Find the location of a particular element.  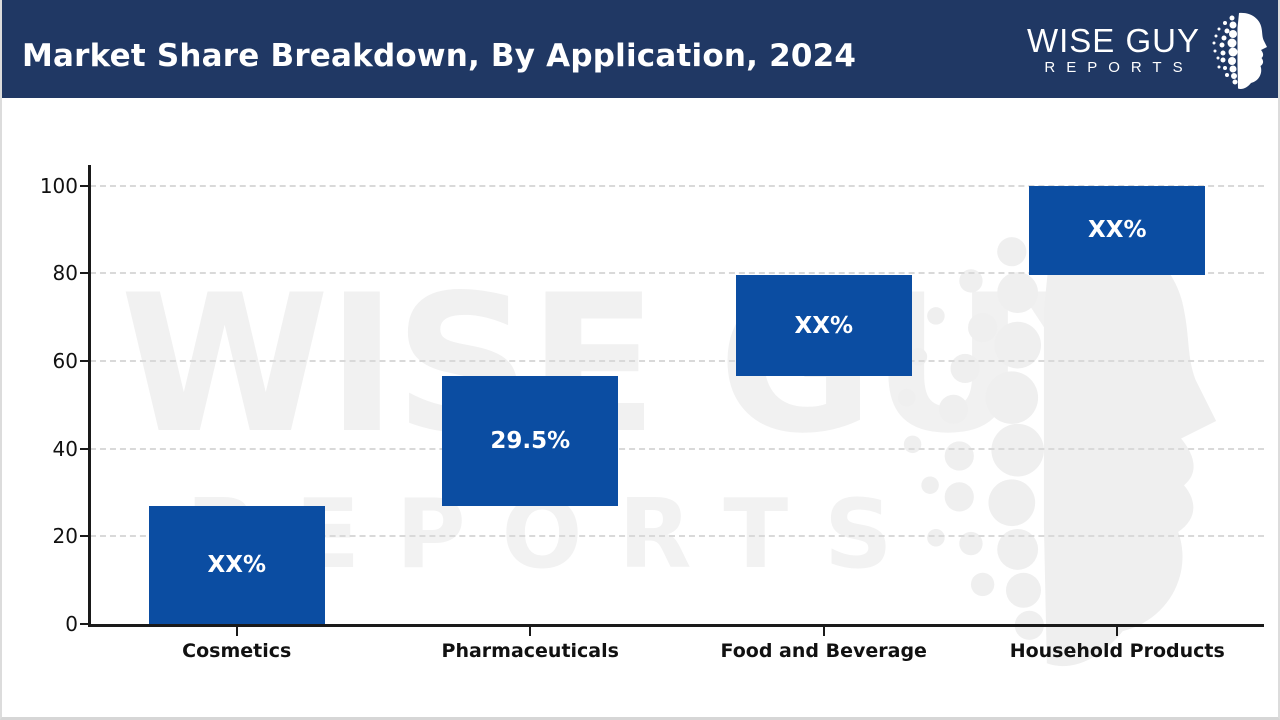

bar-value-label: 29.5% is located at coordinates (530, 440).